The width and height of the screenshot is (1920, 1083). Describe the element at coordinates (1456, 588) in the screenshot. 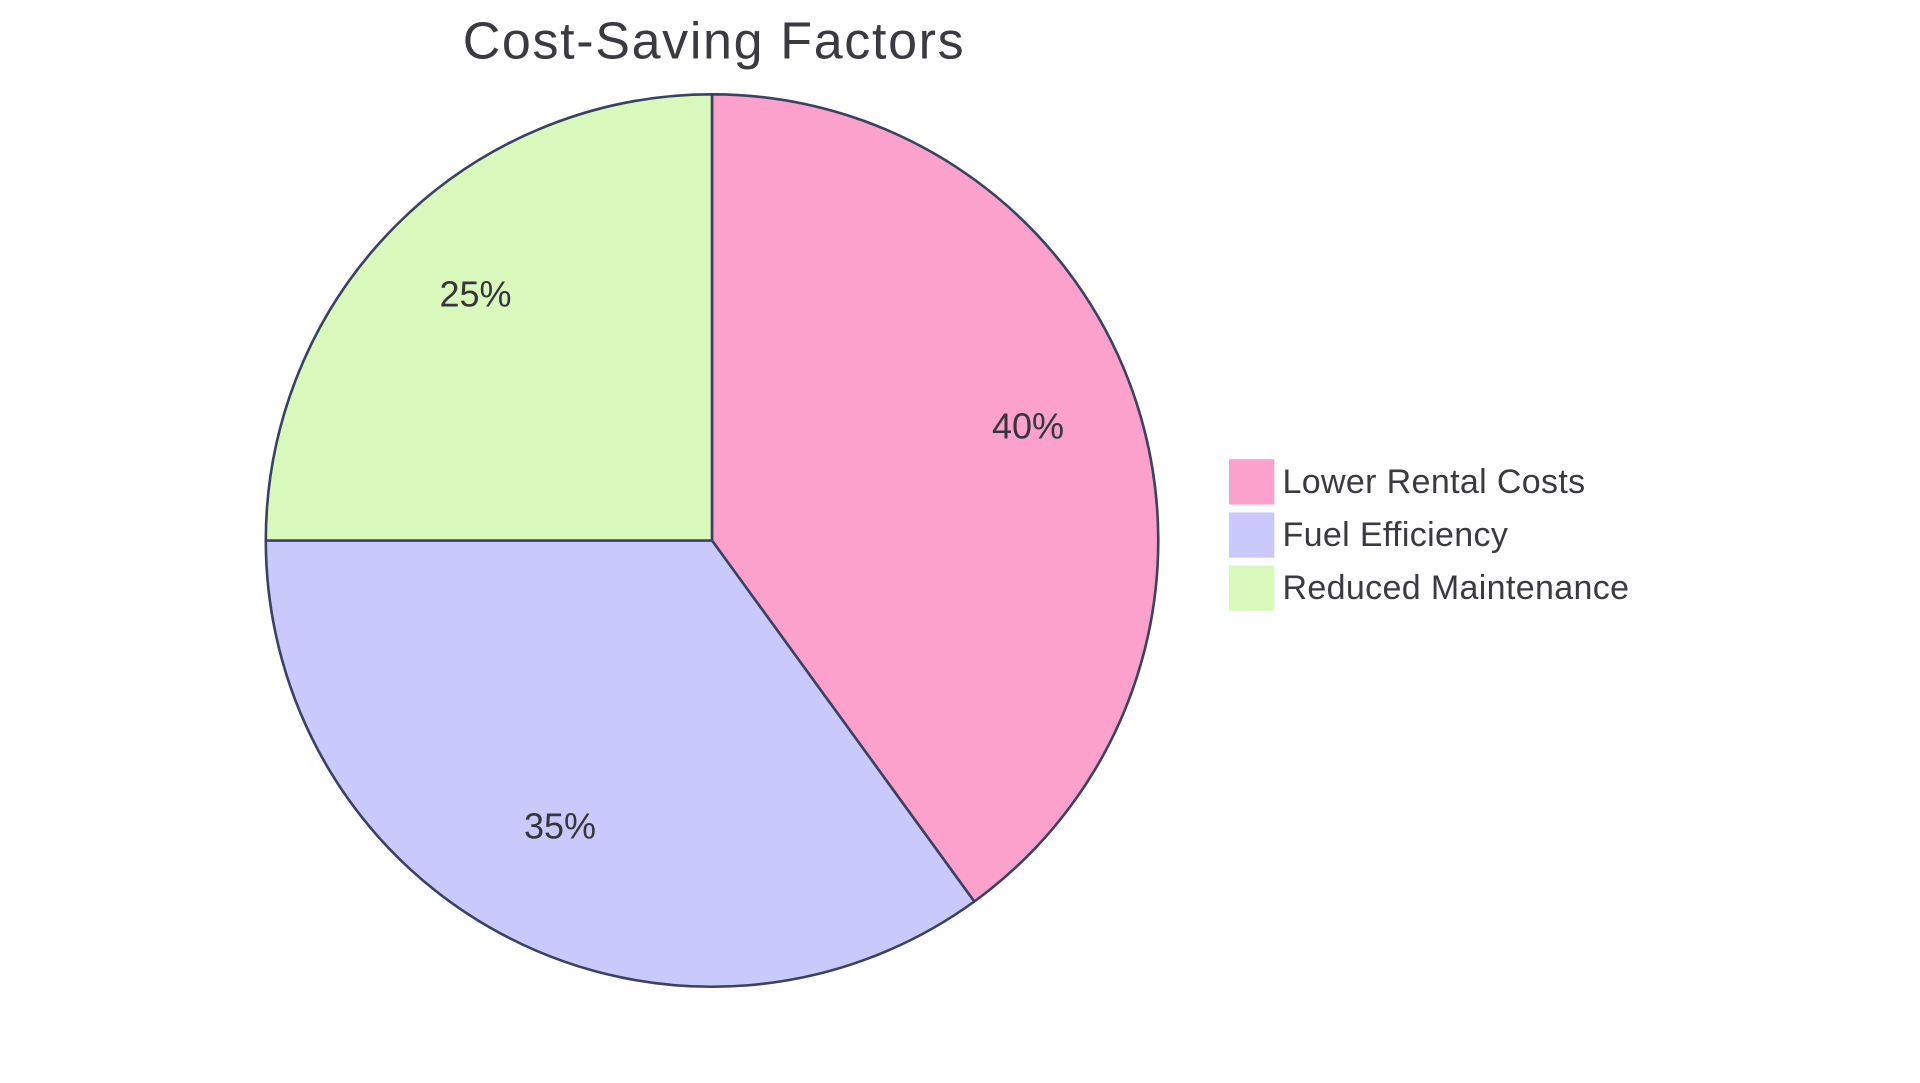

I see `svg-text: Reduced Maintenance` at that location.